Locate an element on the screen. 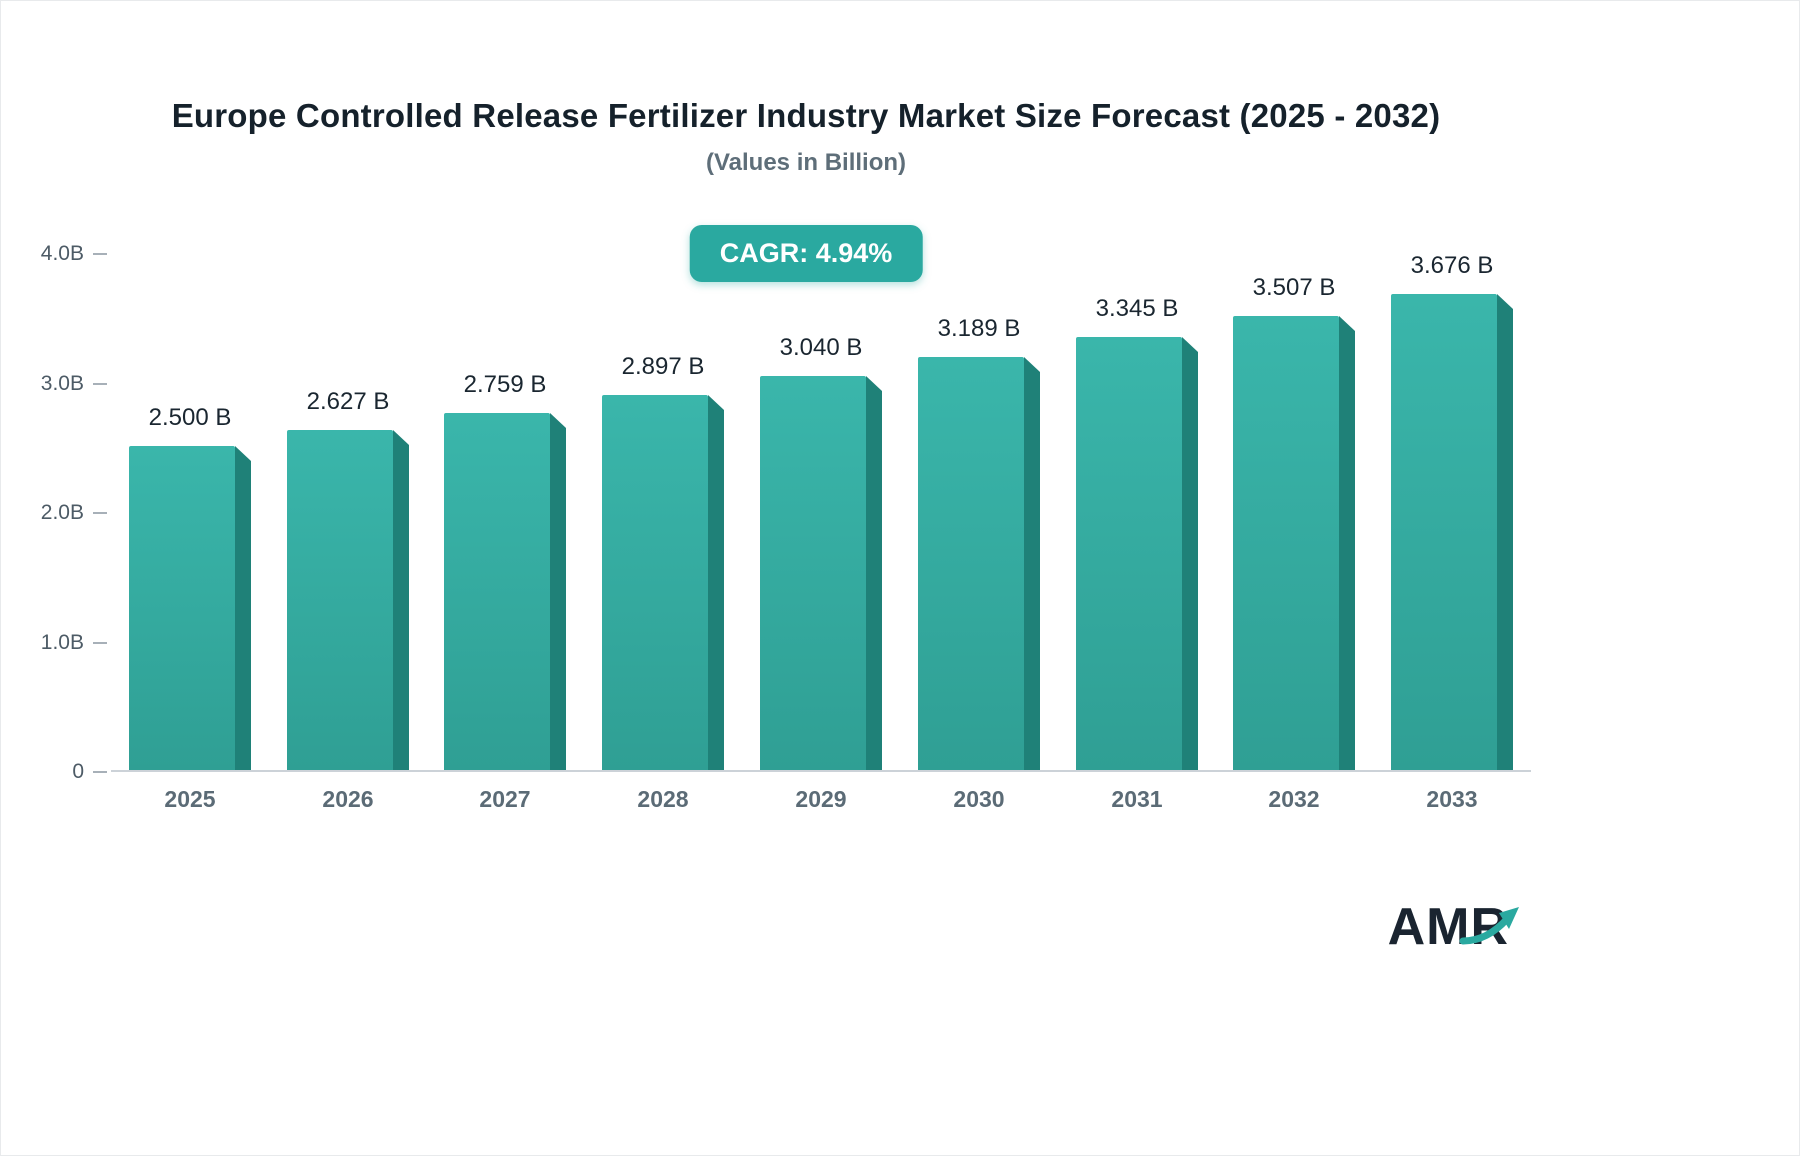 The height and width of the screenshot is (1156, 1800). bar-group-2029: 3.040 B 2029 is located at coordinates (821, 533).